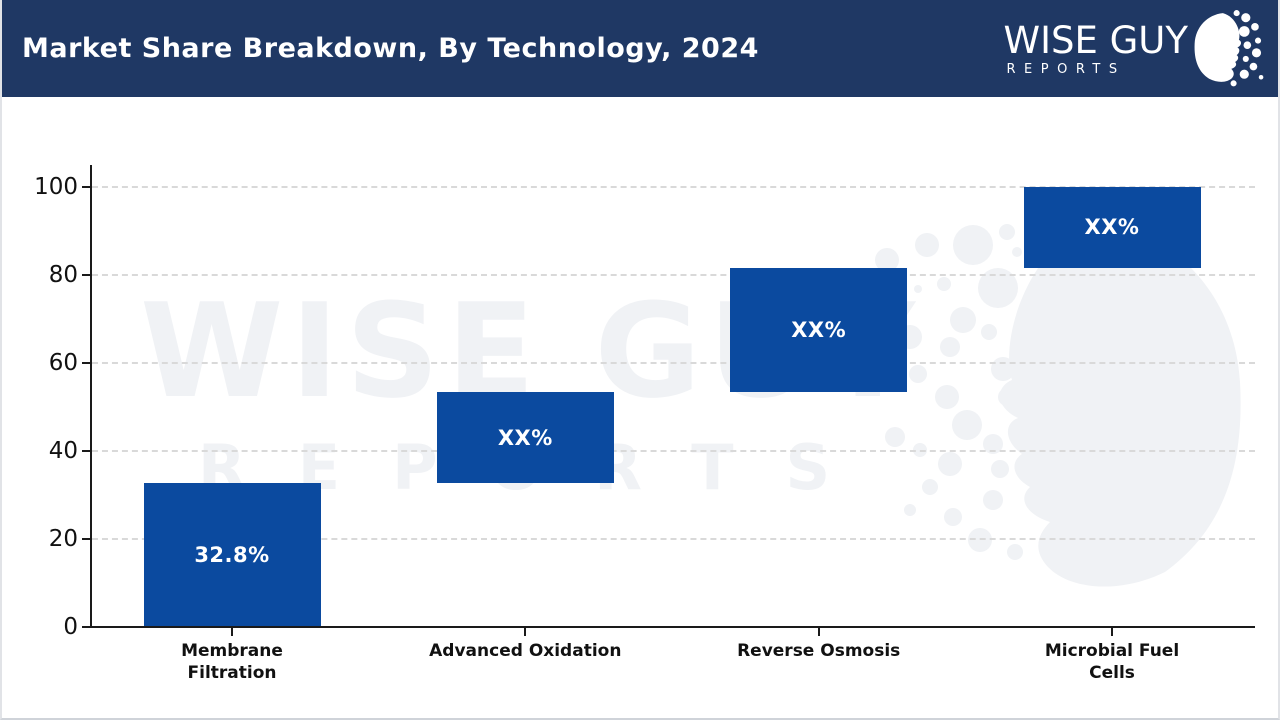 This screenshot has width=1280, height=720. Describe the element at coordinates (1066, 69) in the screenshot. I see `brand-subtitle: REPORTS` at that location.